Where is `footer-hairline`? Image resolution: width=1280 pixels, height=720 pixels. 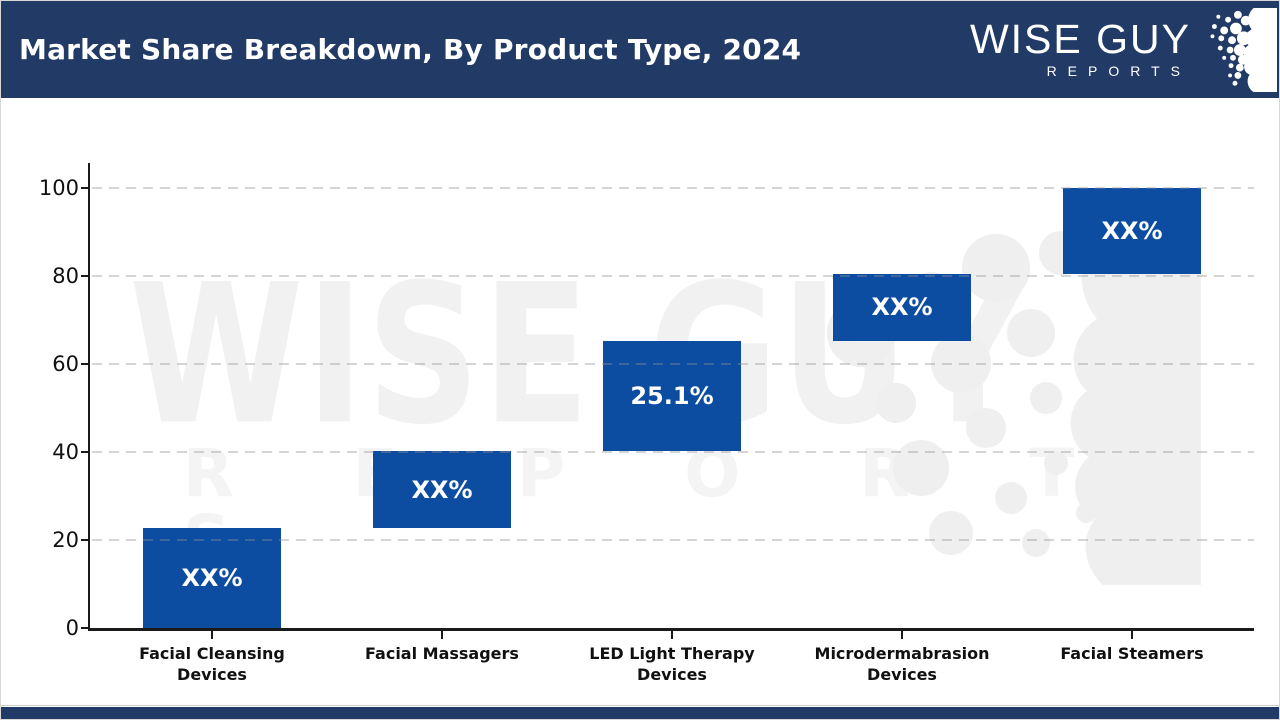
footer-hairline is located at coordinates (640, 705).